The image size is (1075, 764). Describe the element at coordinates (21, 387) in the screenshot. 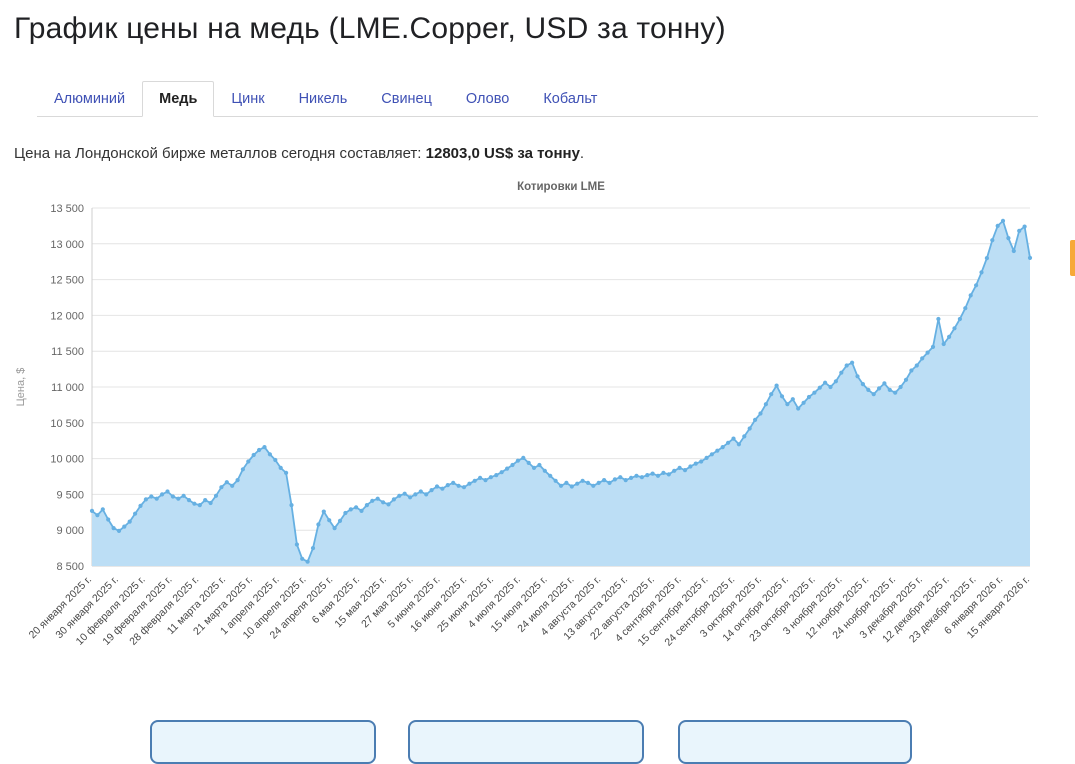

I see `svg-text: Цена, $` at that location.